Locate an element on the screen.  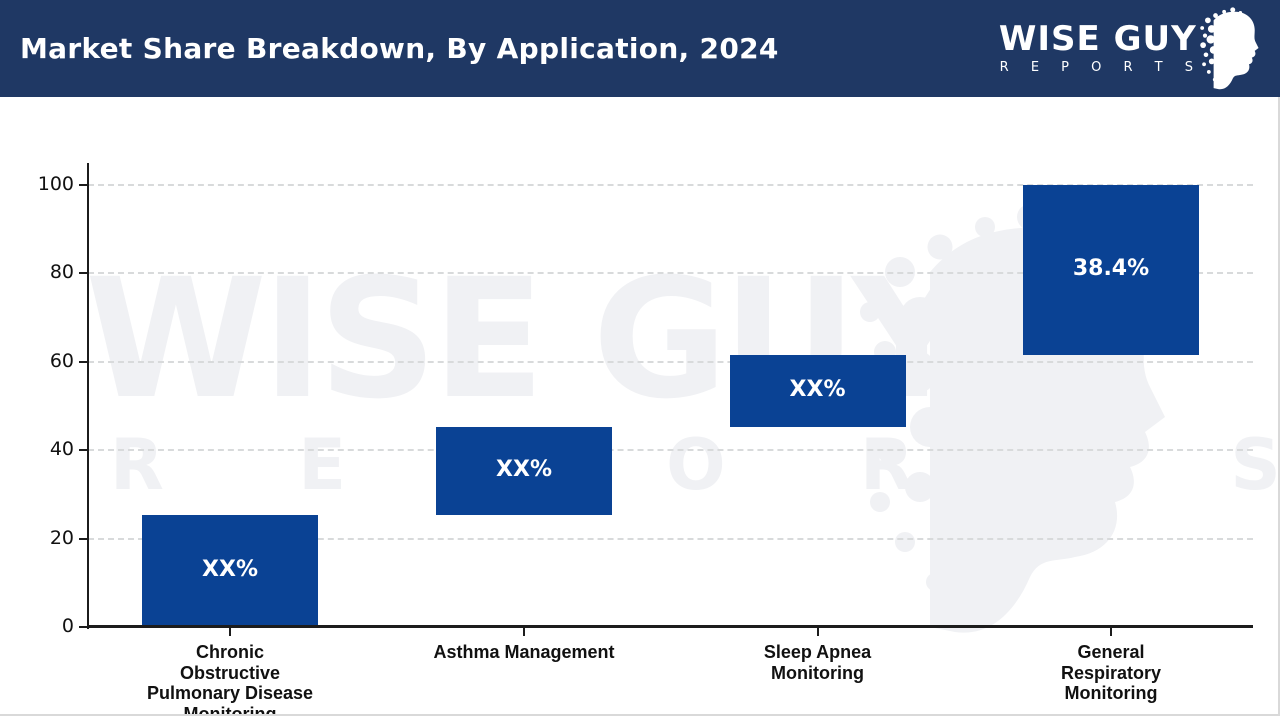
y-axis-spine is located at coordinates (88, 396).